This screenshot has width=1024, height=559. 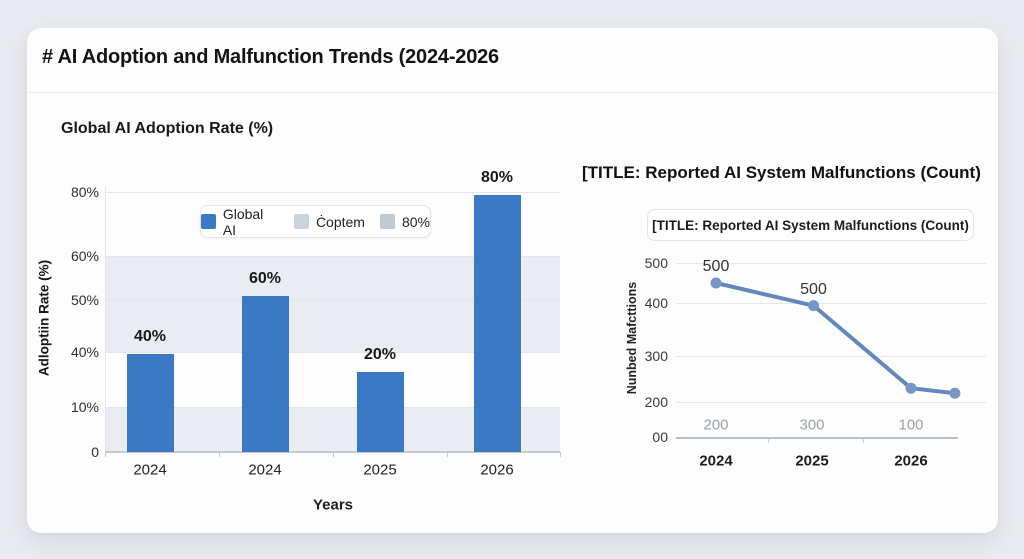 I want to click on y-tick-label: 400, so click(x=656, y=302).